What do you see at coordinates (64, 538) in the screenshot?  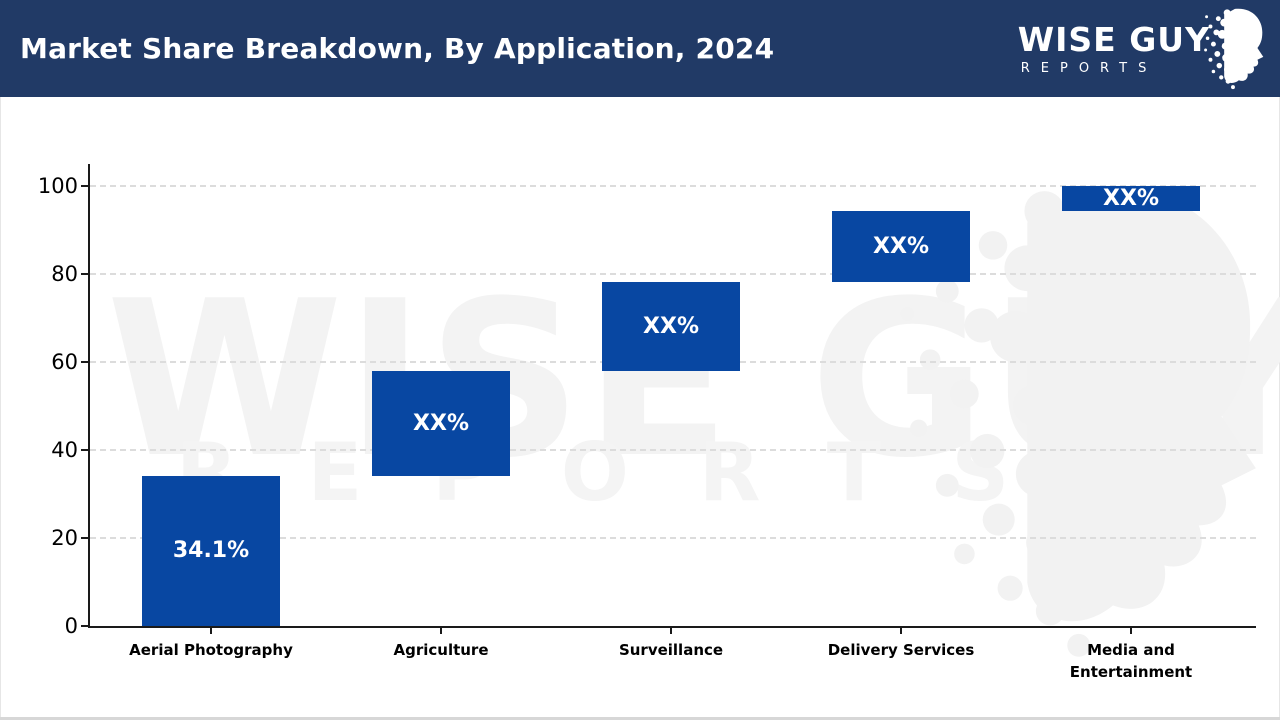 I see `y-tick-label-20: 20` at bounding box center [64, 538].